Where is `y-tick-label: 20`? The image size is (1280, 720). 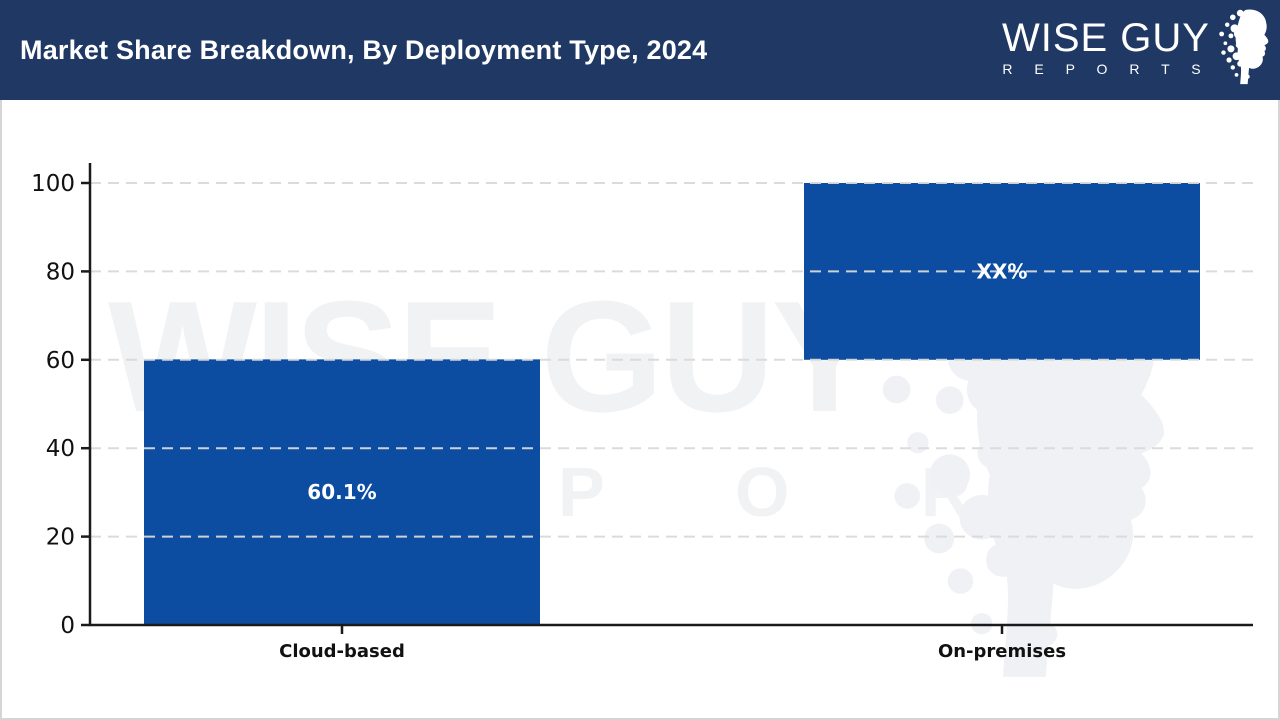
y-tick-label: 20 is located at coordinates (60, 538).